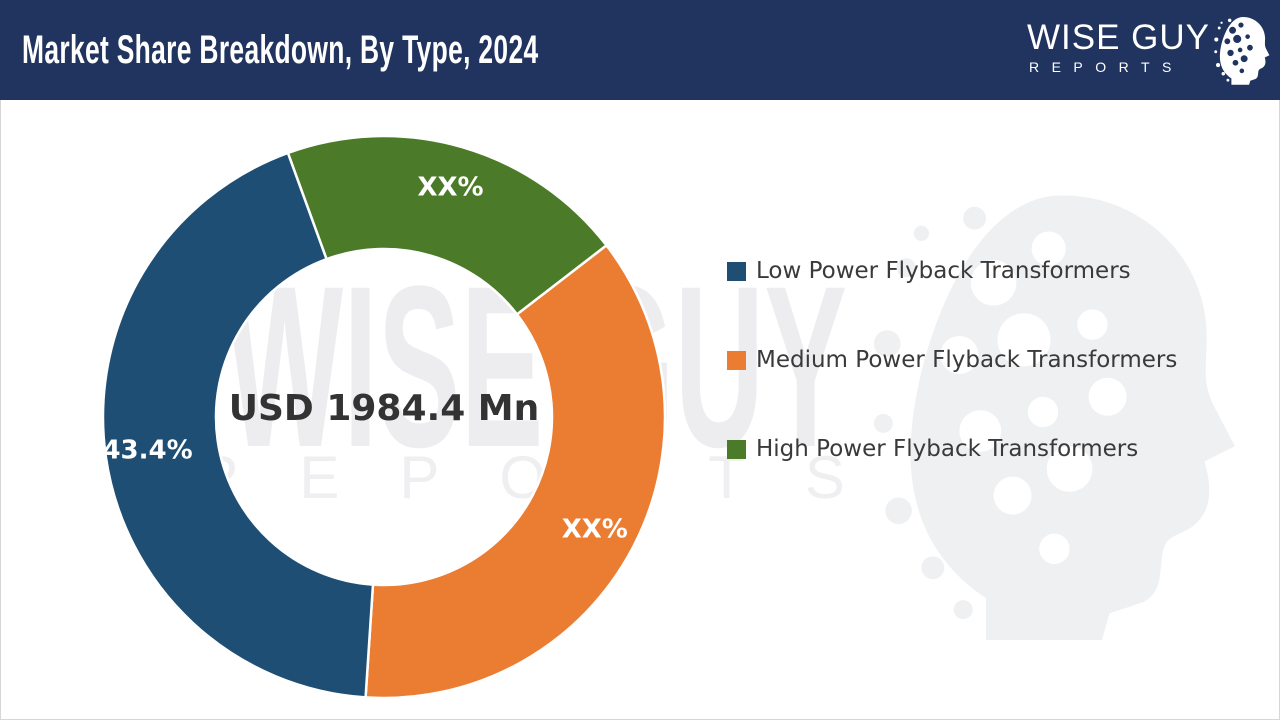 The height and width of the screenshot is (720, 1280). What do you see at coordinates (1118, 37) in the screenshot?
I see `logo-wordmark: WISE GUY` at bounding box center [1118, 37].